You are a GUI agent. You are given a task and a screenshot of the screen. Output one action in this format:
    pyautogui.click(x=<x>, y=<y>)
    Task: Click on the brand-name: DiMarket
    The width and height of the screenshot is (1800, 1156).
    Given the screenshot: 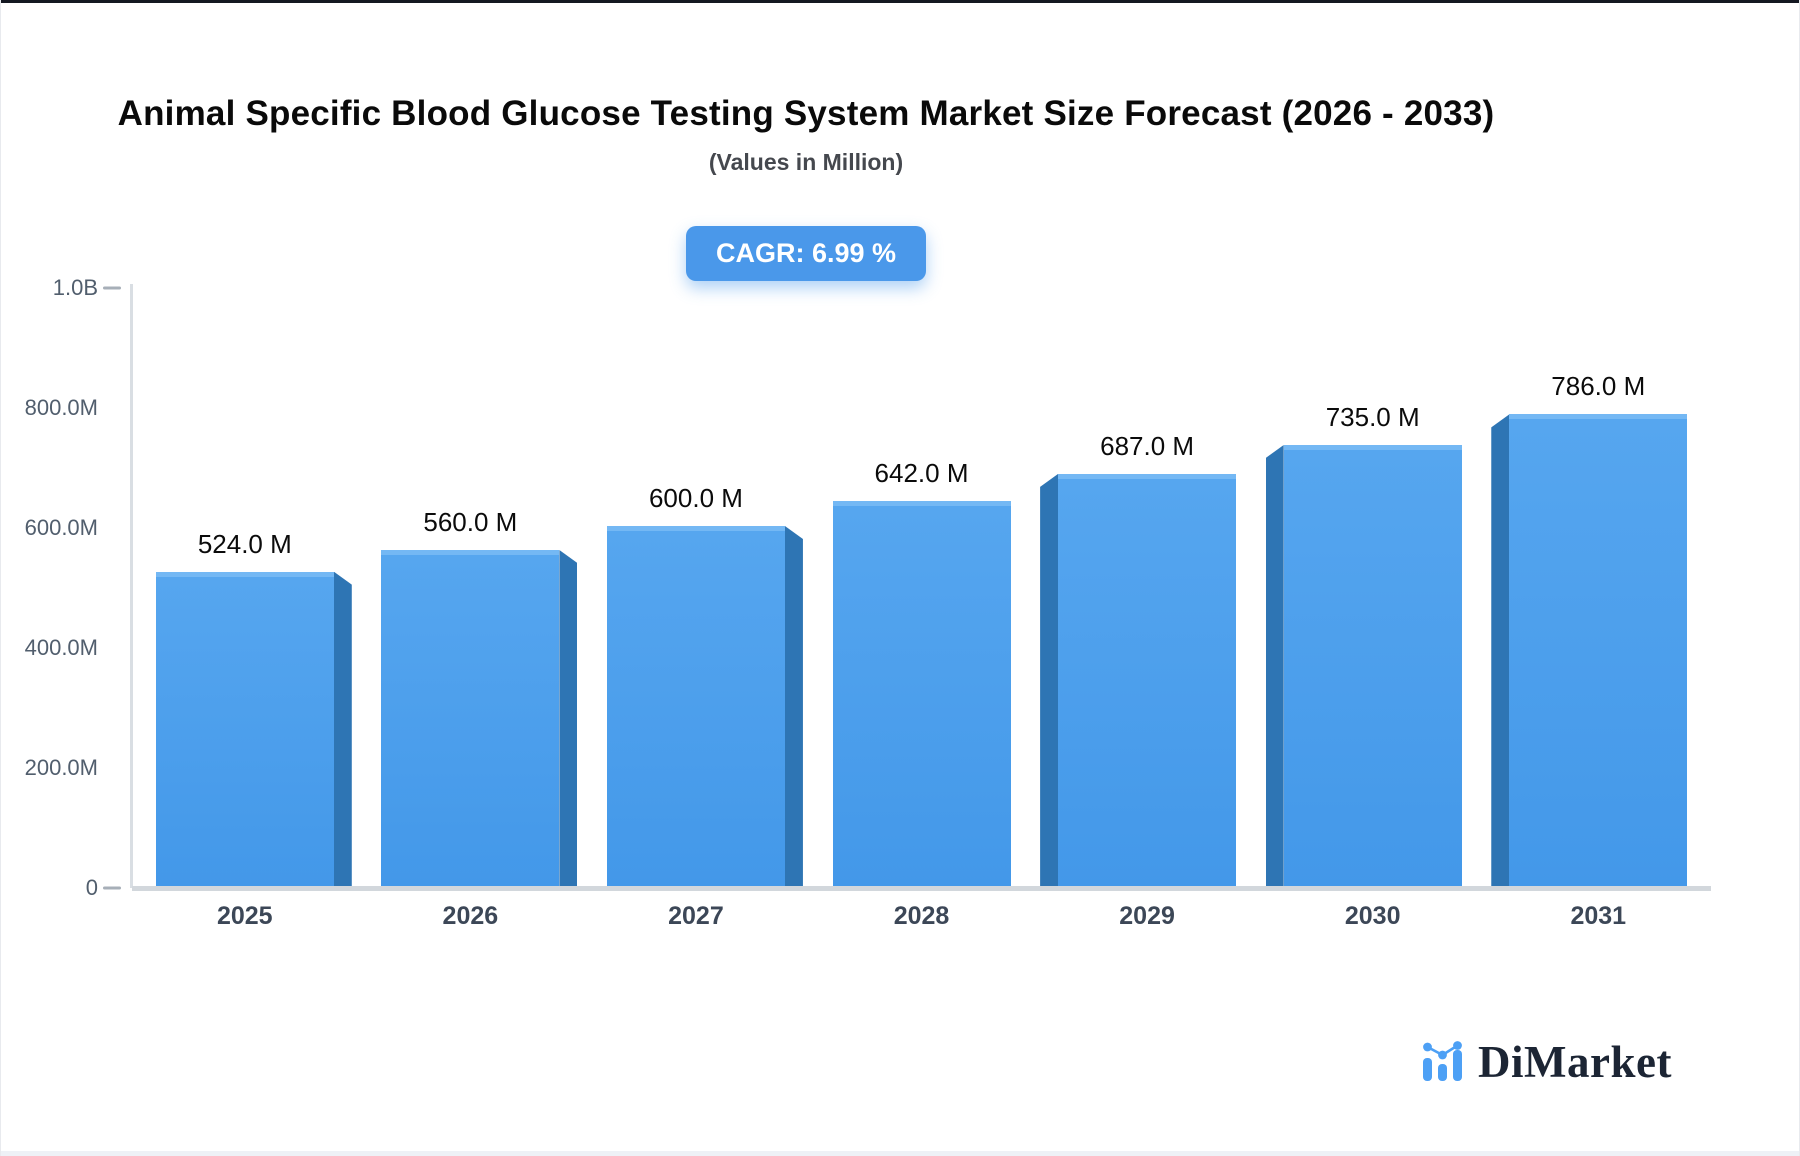 What is the action you would take?
    pyautogui.click(x=1575, y=1062)
    